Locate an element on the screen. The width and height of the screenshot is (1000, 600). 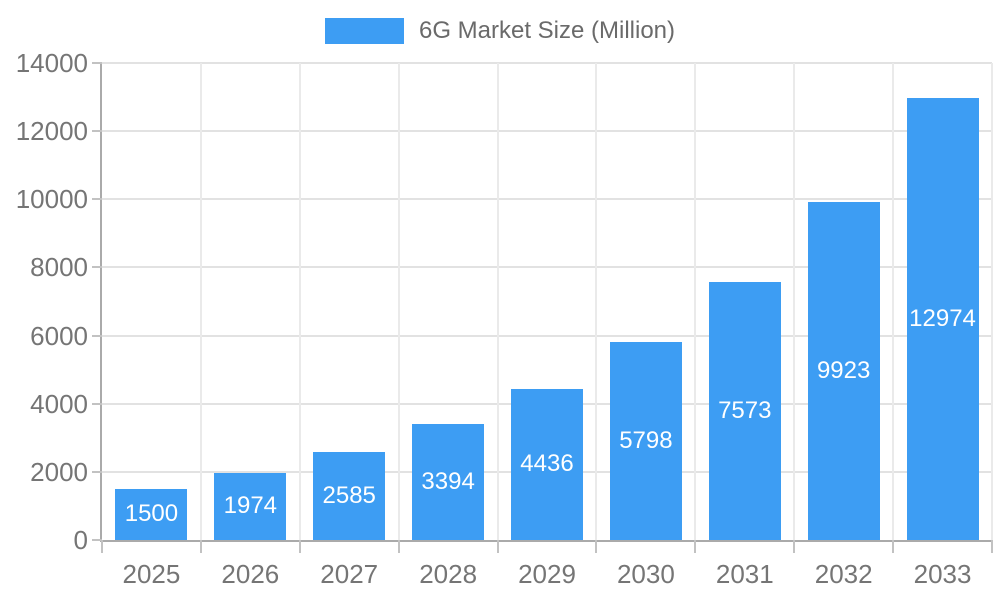
legend-swatch is located at coordinates (364, 31).